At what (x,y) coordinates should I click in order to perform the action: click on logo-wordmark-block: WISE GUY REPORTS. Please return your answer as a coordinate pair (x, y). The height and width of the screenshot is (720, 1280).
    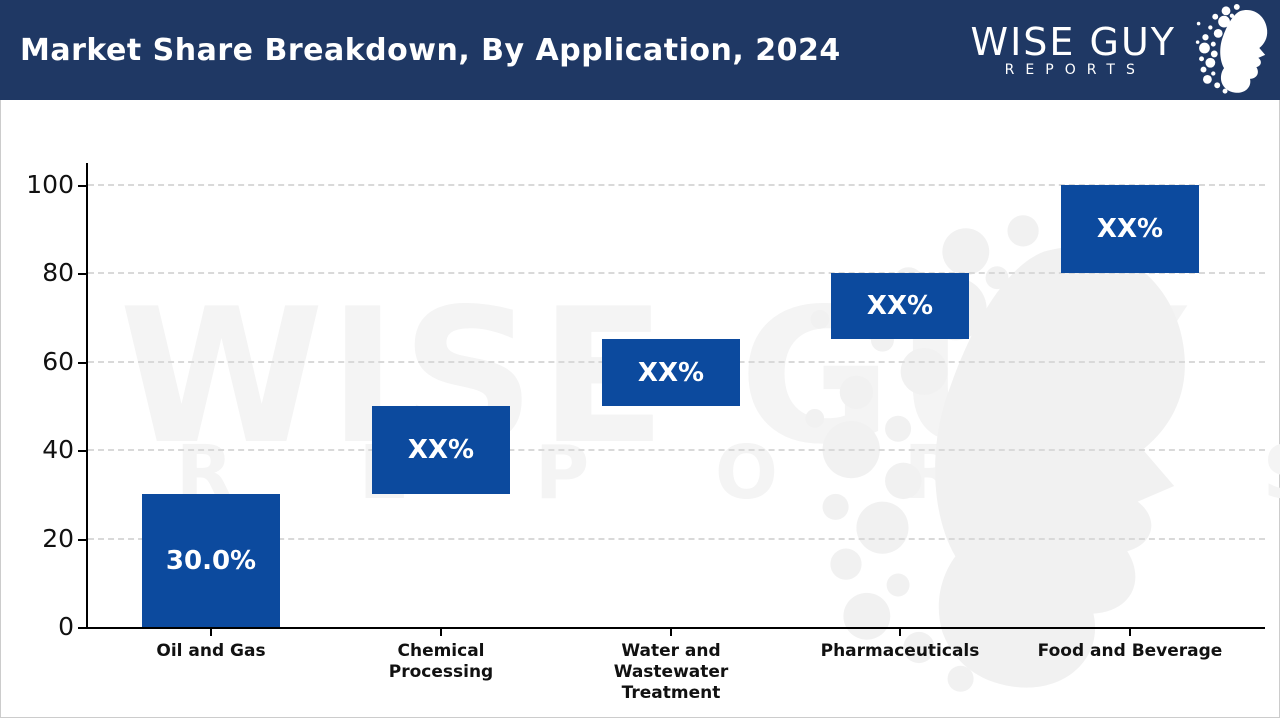
    Looking at the image, I should click on (1073, 50).